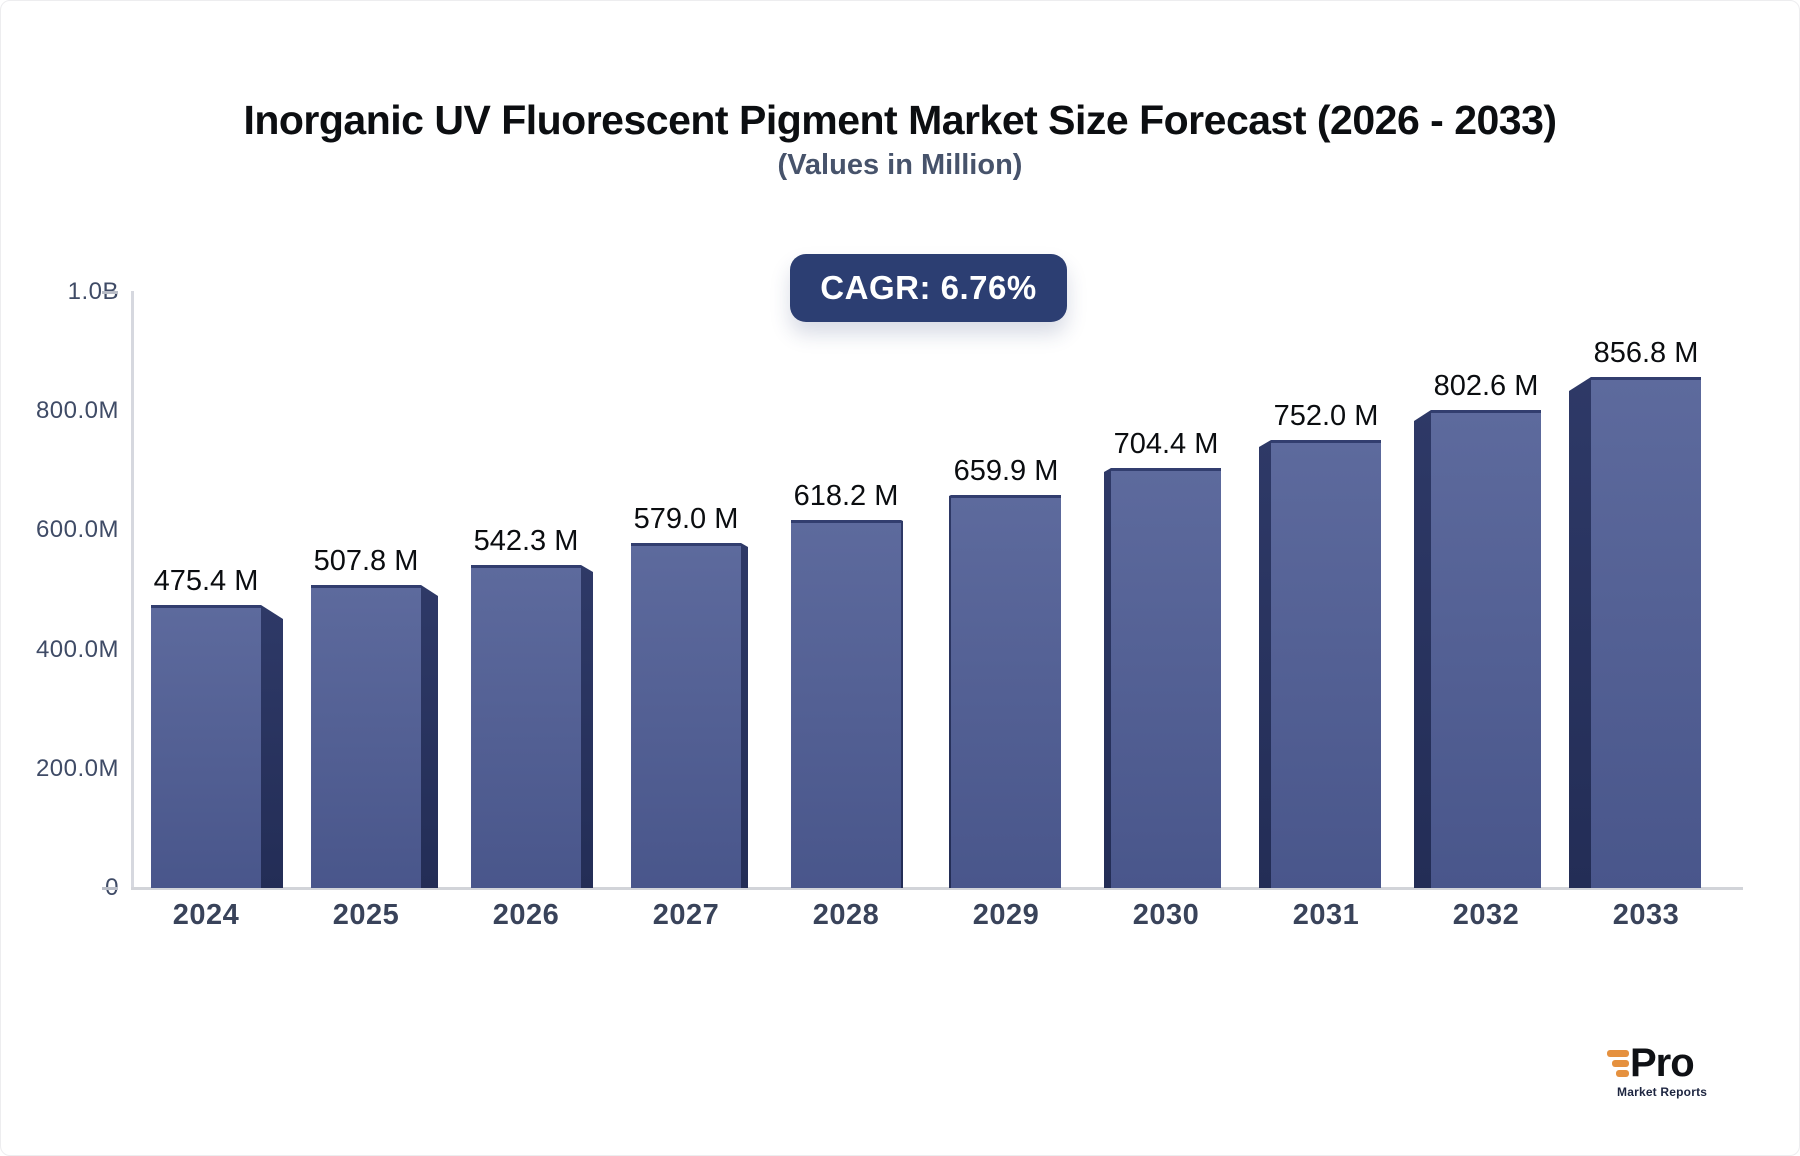 This screenshot has height=1156, width=1800. I want to click on x-axis-label-2027: 2027, so click(686, 915).